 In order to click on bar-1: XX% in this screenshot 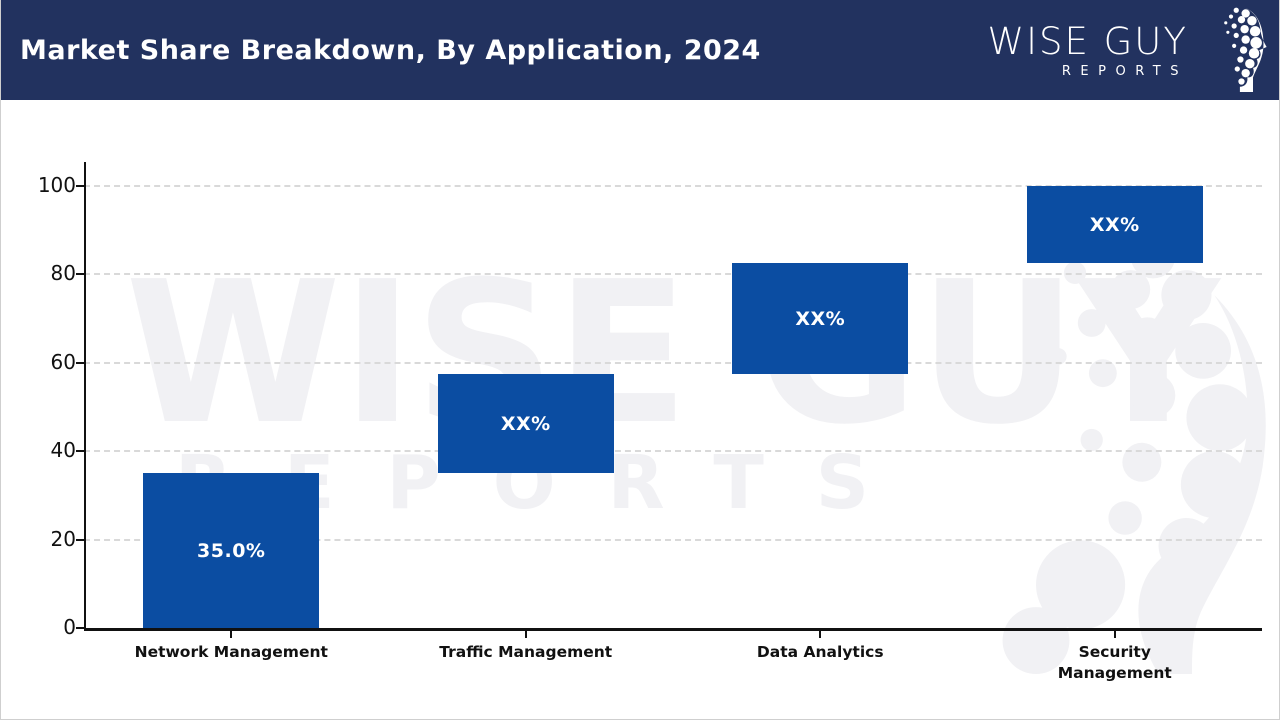, I will do `click(525, 423)`.